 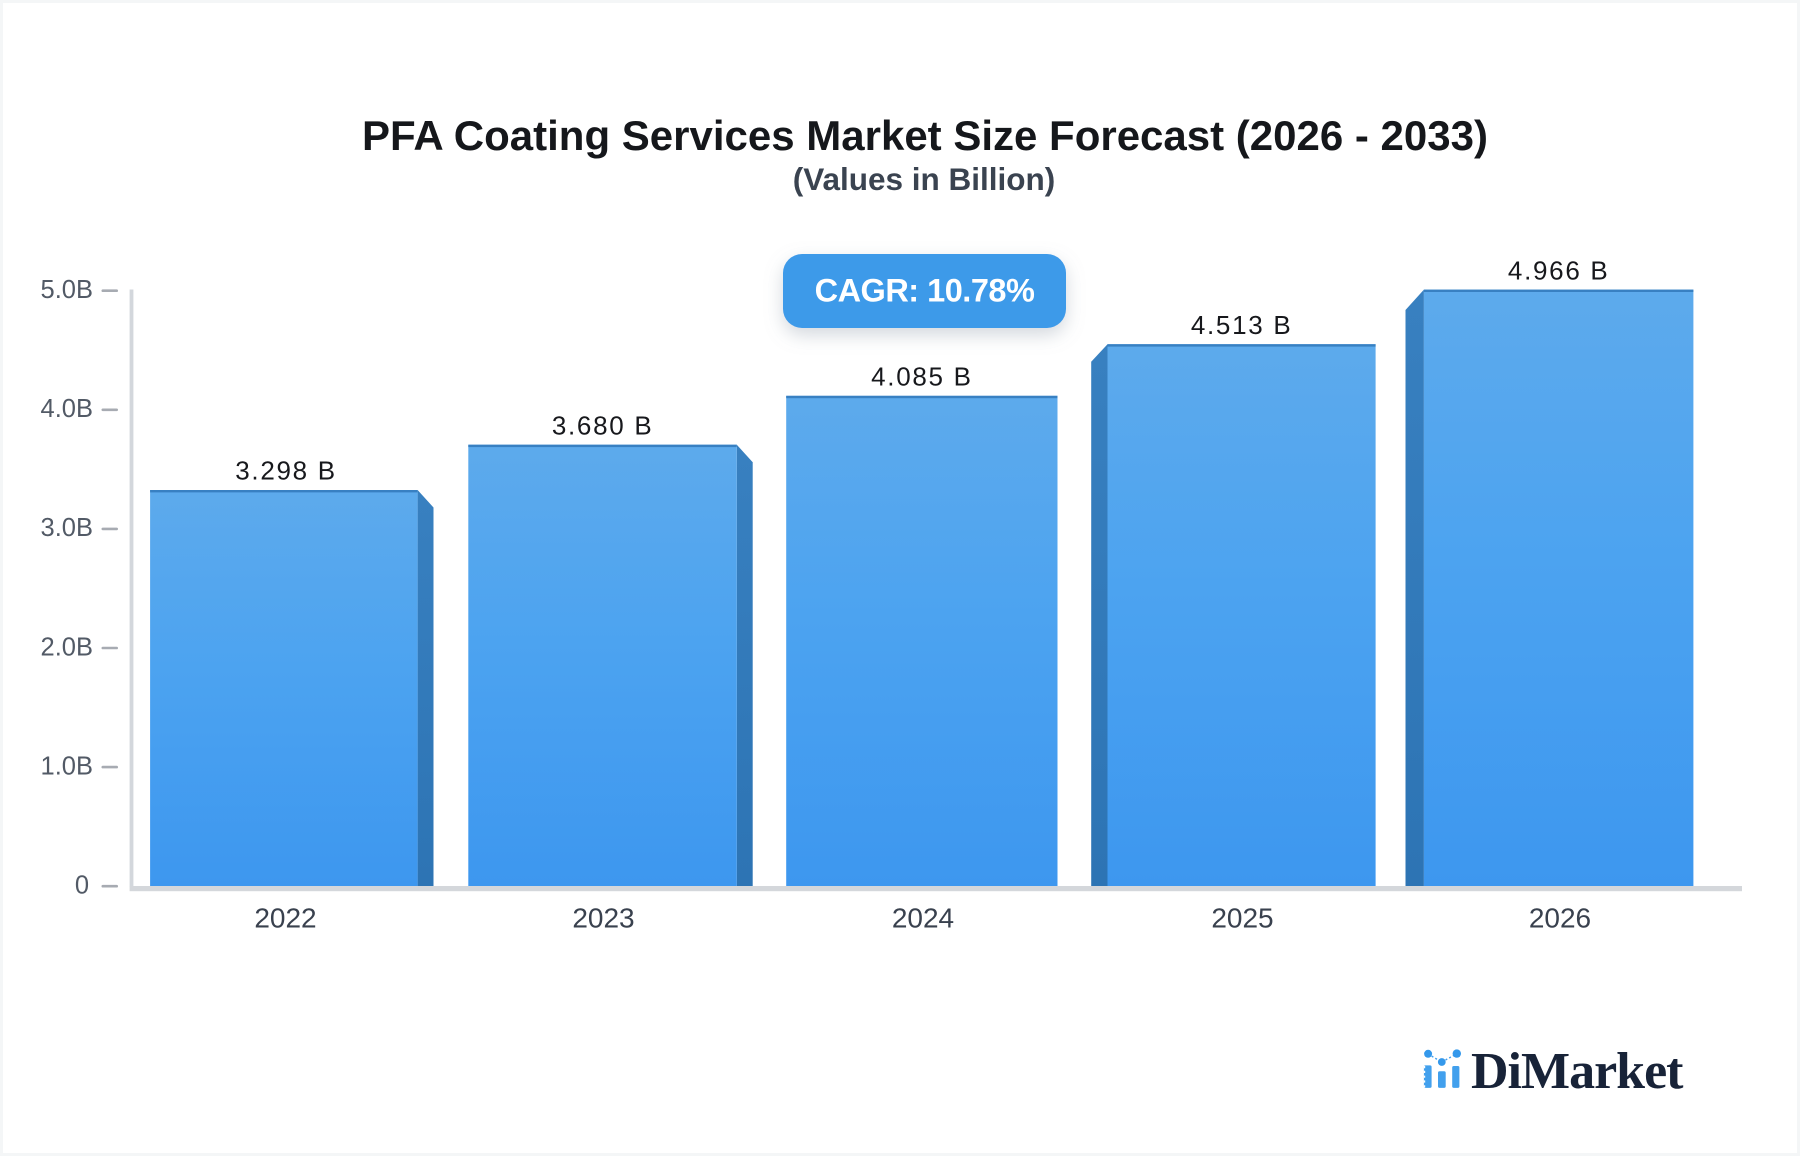 I want to click on svg-text: 0, so click(x=82, y=886).